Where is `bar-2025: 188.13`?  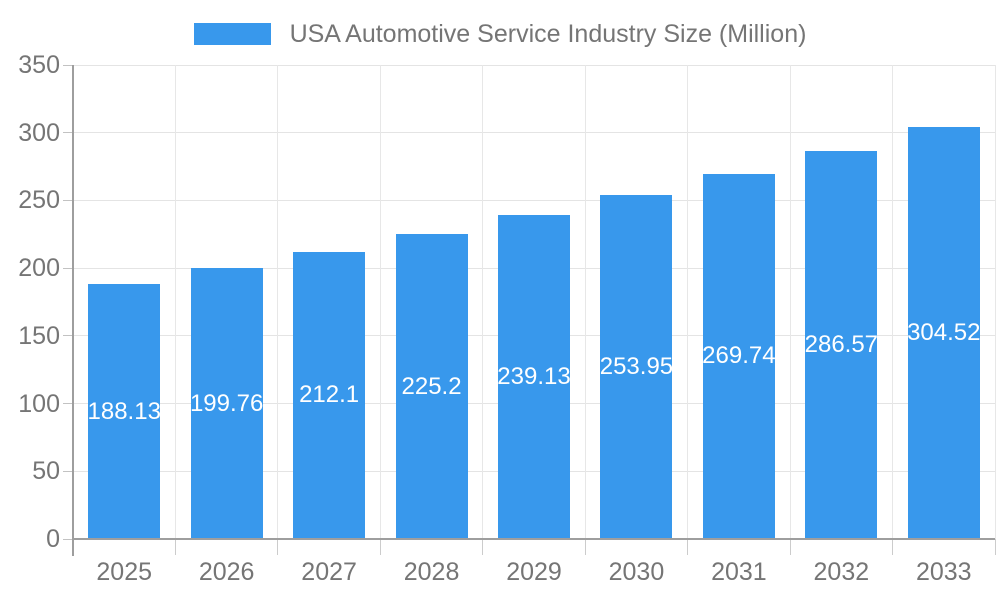 bar-2025: 188.13 is located at coordinates (124, 411).